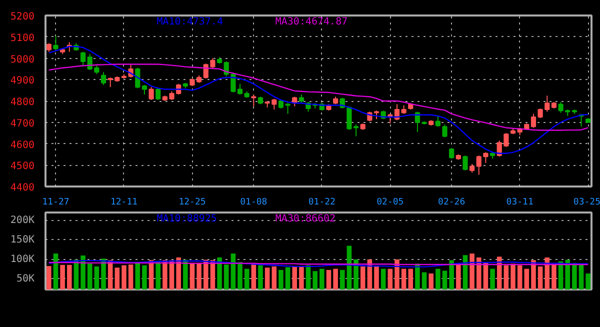 This screenshot has width=600, height=327. What do you see at coordinates (22, 38) in the screenshot?
I see `y-tick-label: 5100` at bounding box center [22, 38].